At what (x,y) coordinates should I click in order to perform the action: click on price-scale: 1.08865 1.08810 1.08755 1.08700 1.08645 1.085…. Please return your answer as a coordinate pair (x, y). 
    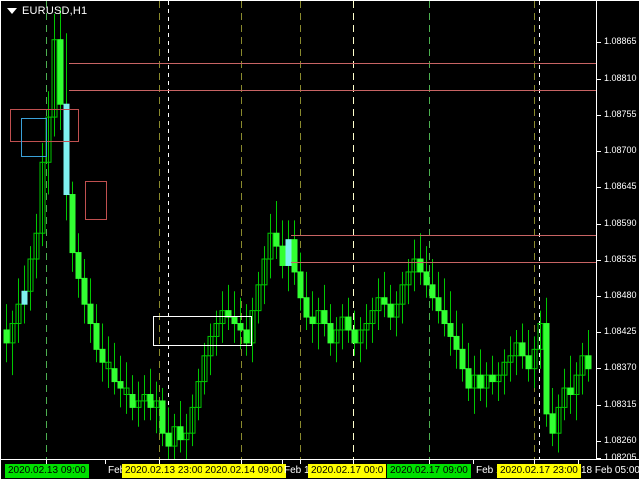
    Looking at the image, I should click on (617, 231).